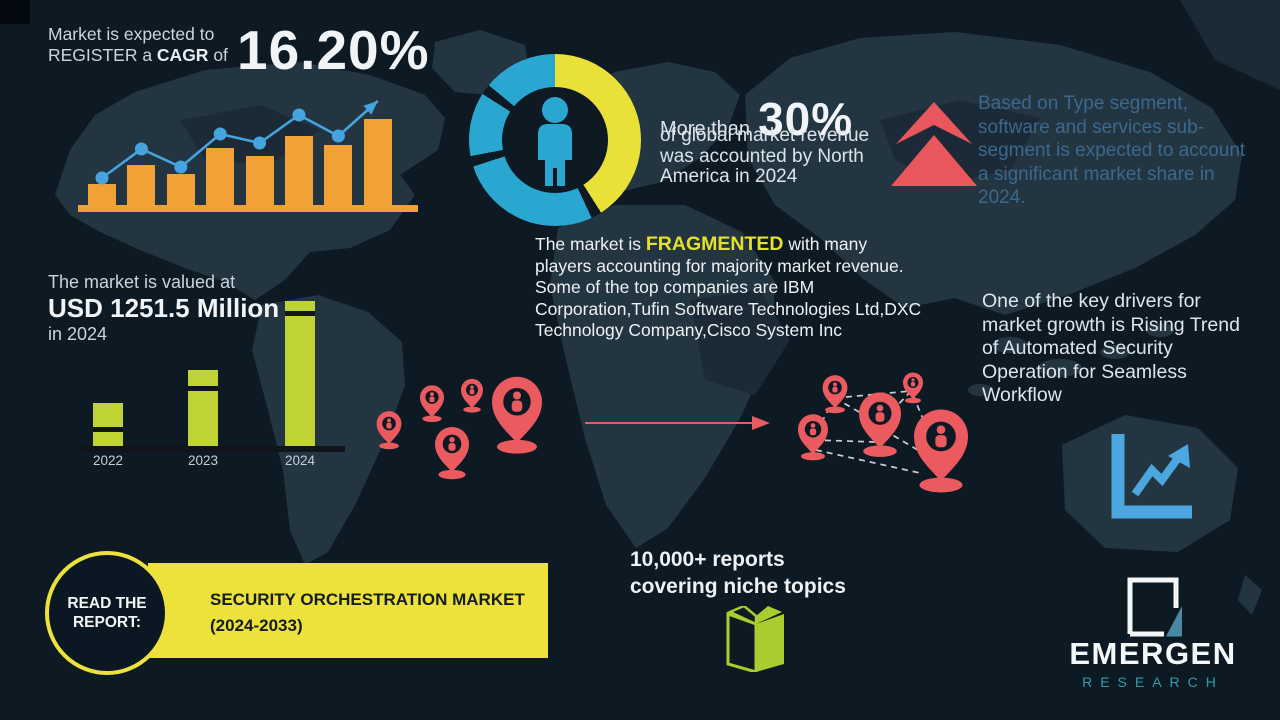 This screenshot has height=720, width=1280. I want to click on cagr-trend-line, so click(237, 142).